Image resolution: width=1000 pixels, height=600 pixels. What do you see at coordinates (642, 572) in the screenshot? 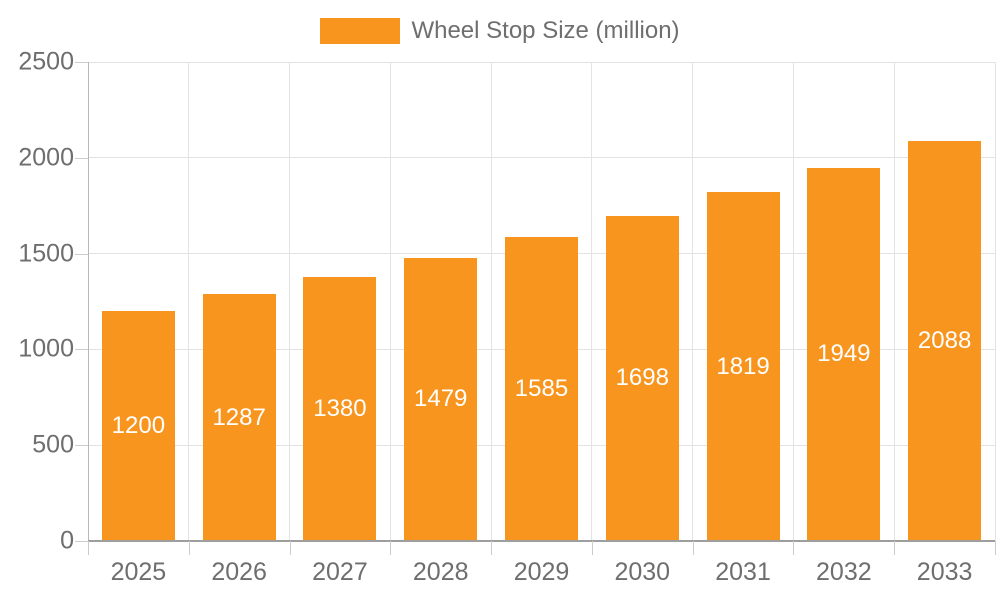
I see `x-tick-label: 2030` at bounding box center [642, 572].